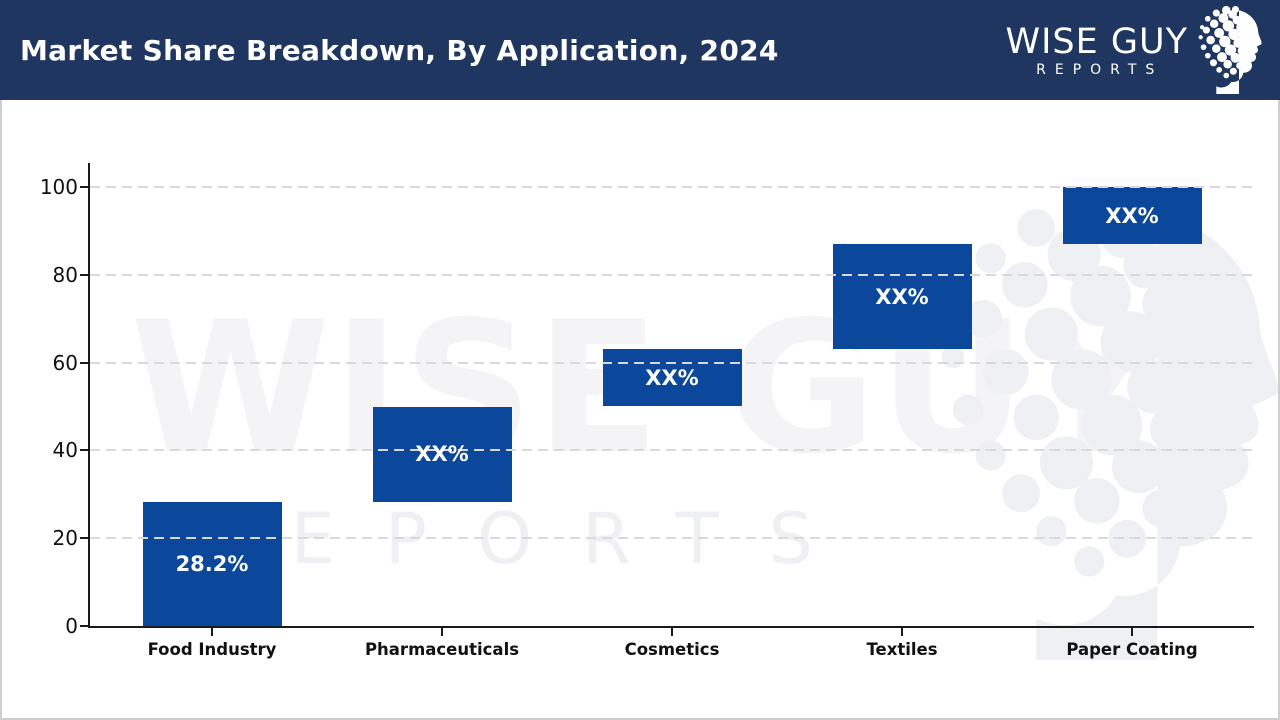 The image size is (1280, 720). I want to click on y-axis-tick-label: 80, so click(65, 274).